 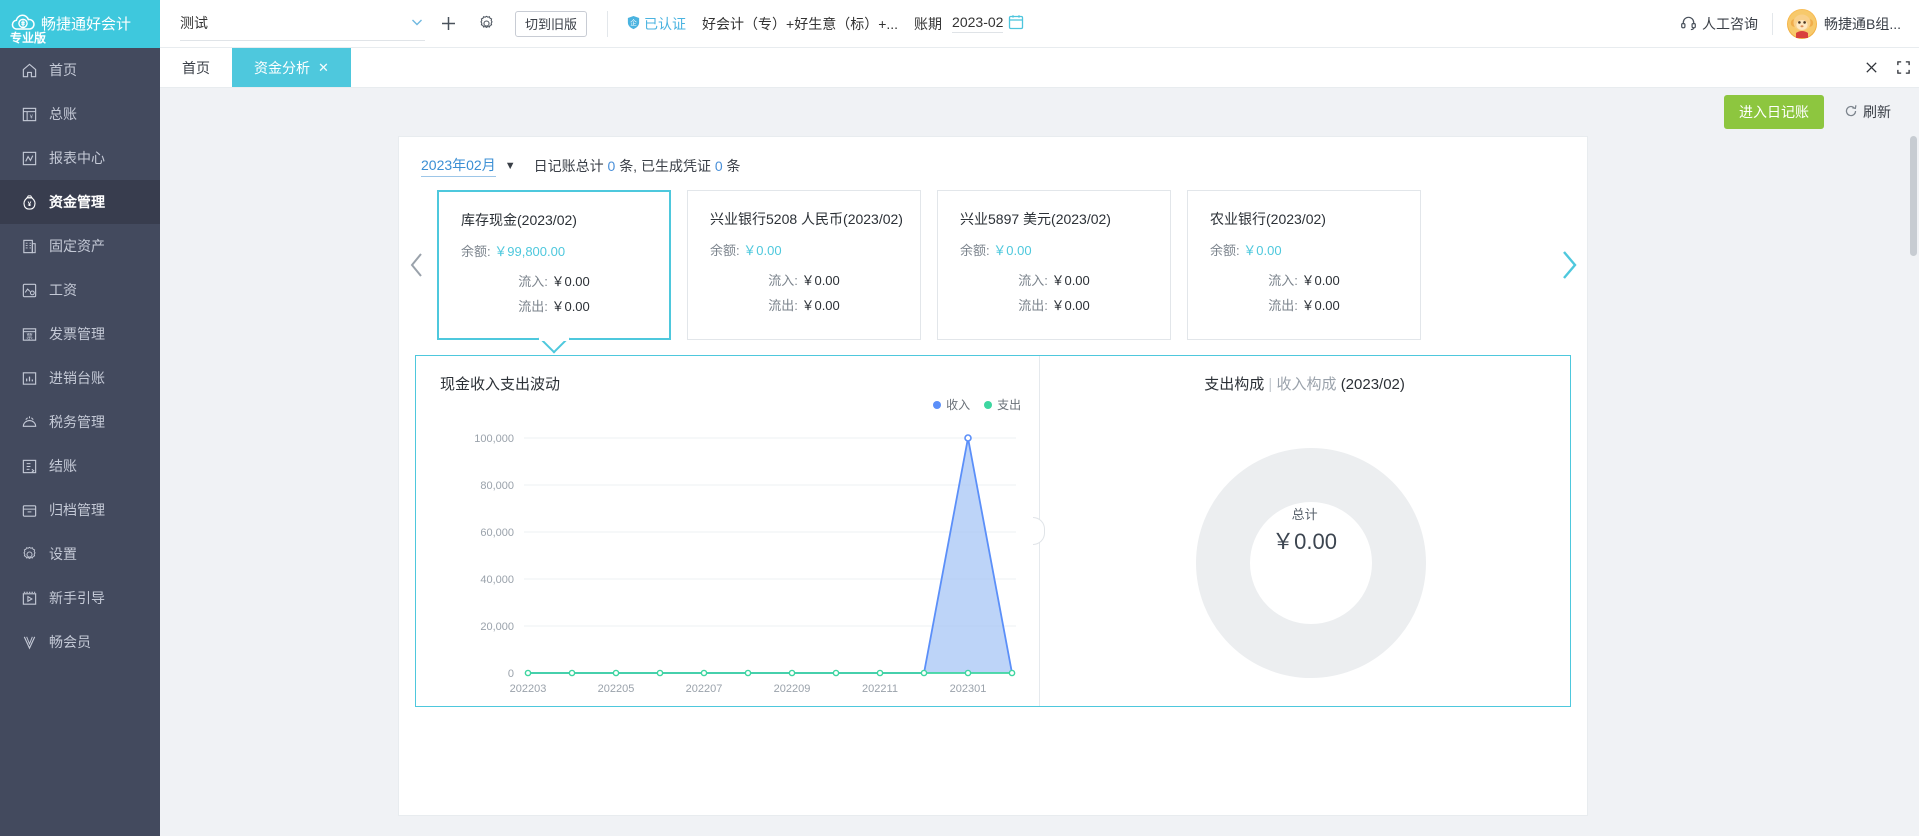 I want to click on tab-fund-analysis: 资金分析 ✕, so click(x=291, y=67).